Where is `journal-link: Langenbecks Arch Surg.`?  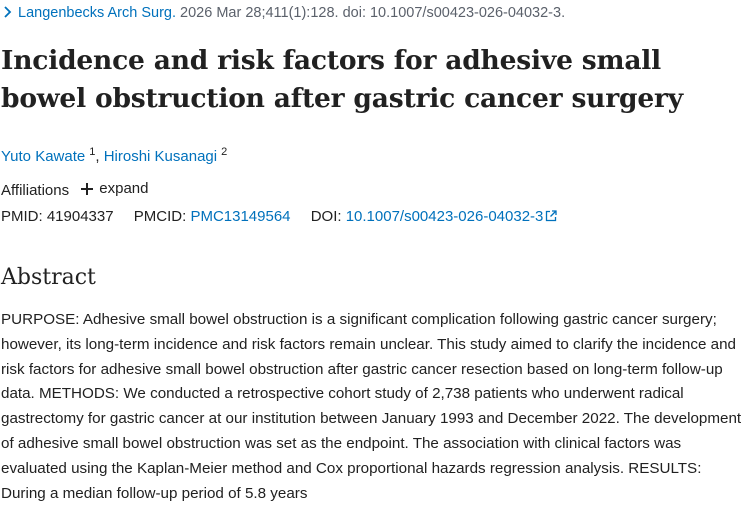
journal-link: Langenbecks Arch Surg. is located at coordinates (90, 13).